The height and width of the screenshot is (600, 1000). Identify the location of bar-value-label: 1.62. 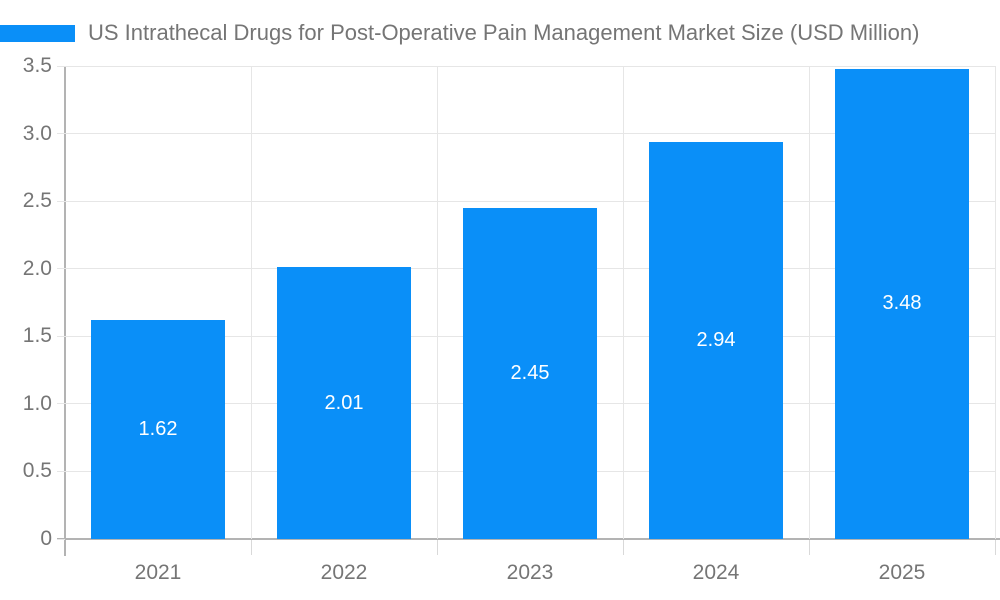
(158, 429).